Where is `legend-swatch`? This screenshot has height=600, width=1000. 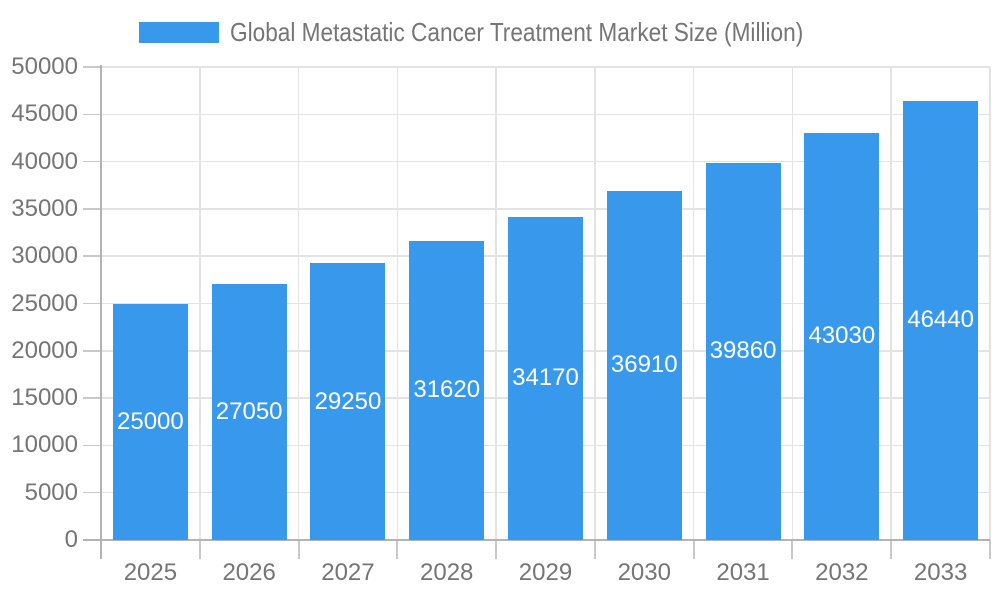 legend-swatch is located at coordinates (178, 32).